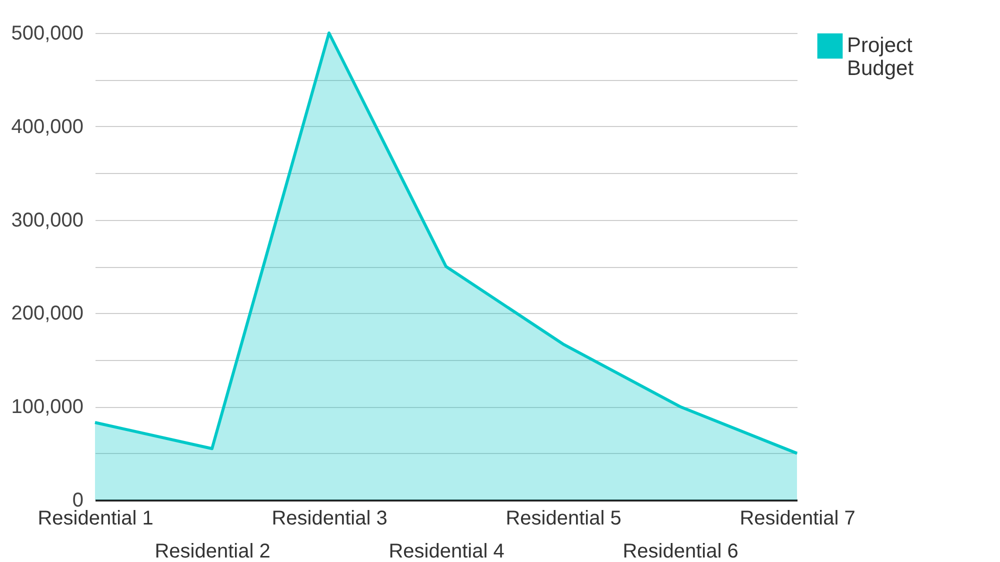  Describe the element at coordinates (680, 551) in the screenshot. I see `x-tick-label: Residential 6` at that location.